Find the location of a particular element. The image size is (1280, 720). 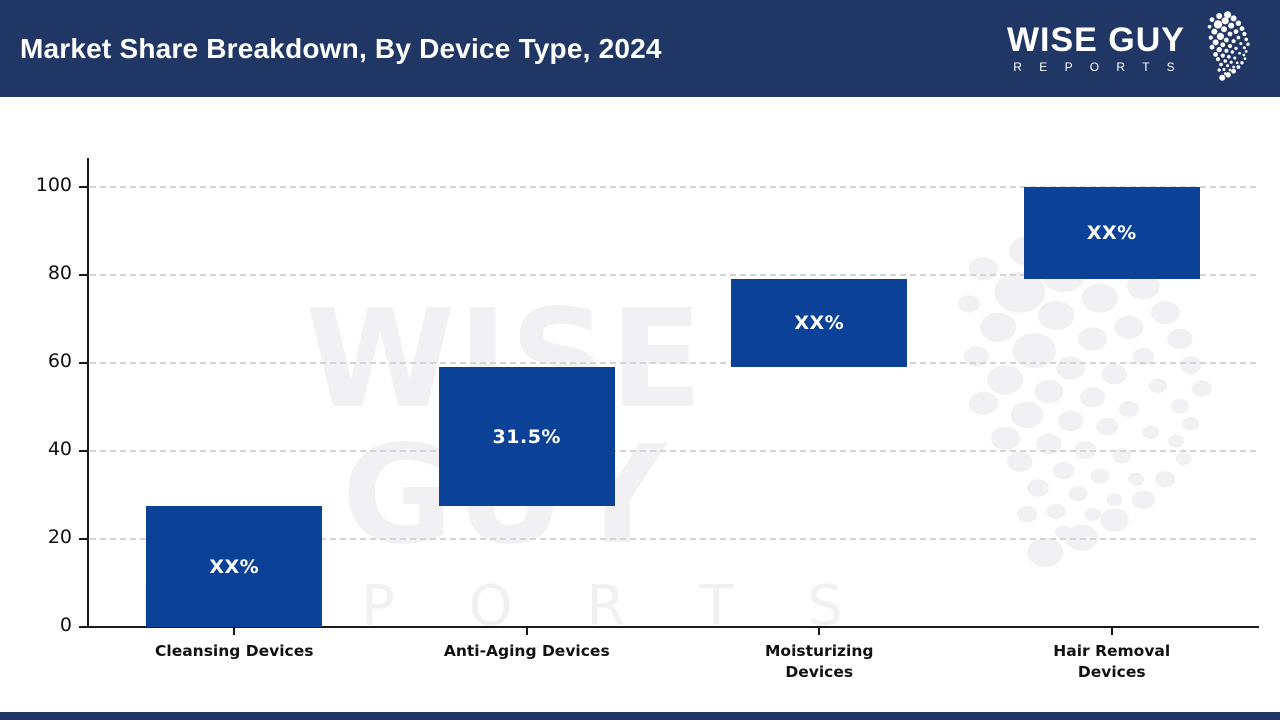

y-axis-tick-label: 80 is located at coordinates (59, 273).